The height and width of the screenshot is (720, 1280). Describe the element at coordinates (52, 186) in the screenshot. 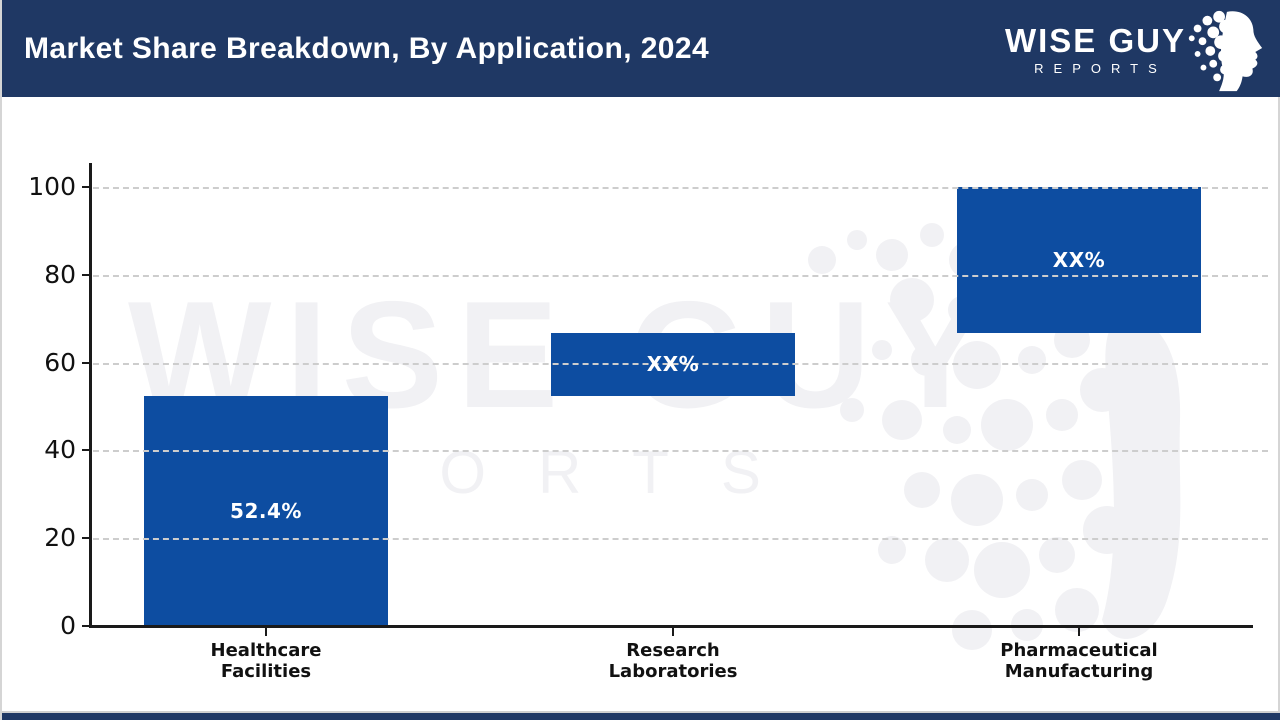

I see `y-axis-tick-label: 100` at that location.